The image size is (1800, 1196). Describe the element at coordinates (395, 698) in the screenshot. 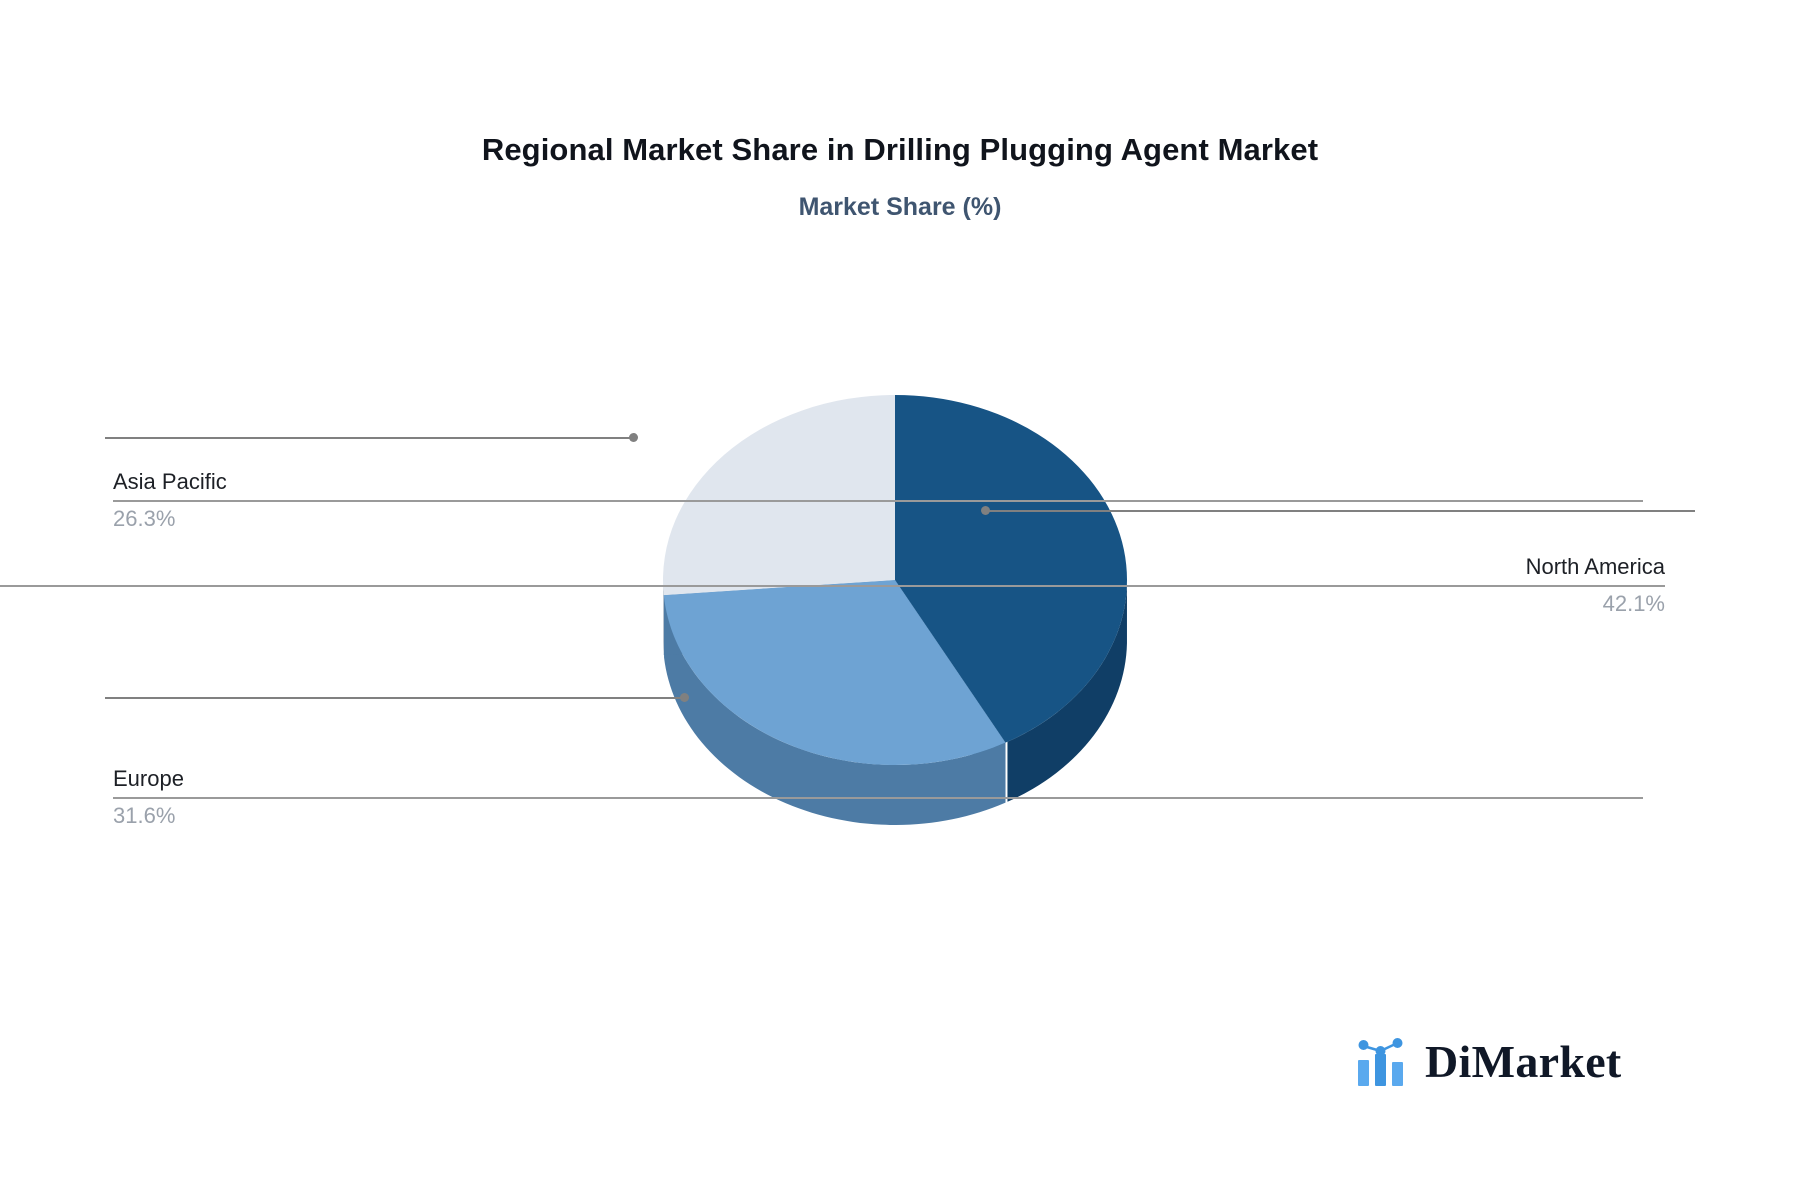

I see `leader-line-europe` at that location.